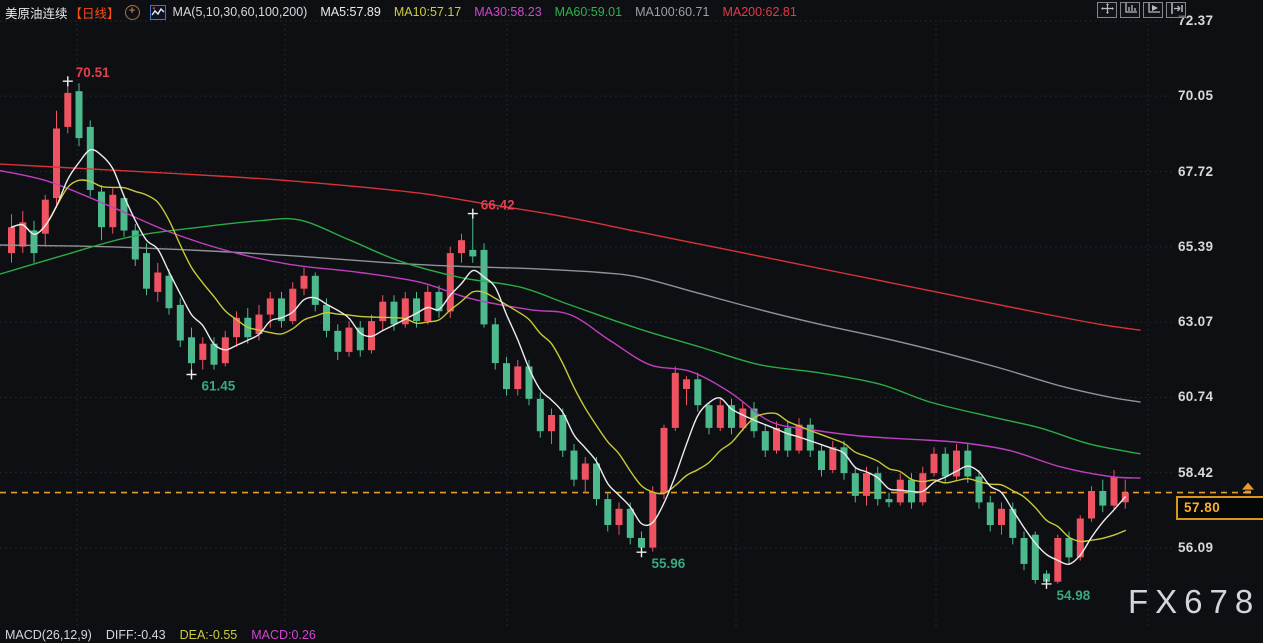  What do you see at coordinates (1074, 595) in the screenshot?
I see `svg-text: 54.98` at bounding box center [1074, 595].